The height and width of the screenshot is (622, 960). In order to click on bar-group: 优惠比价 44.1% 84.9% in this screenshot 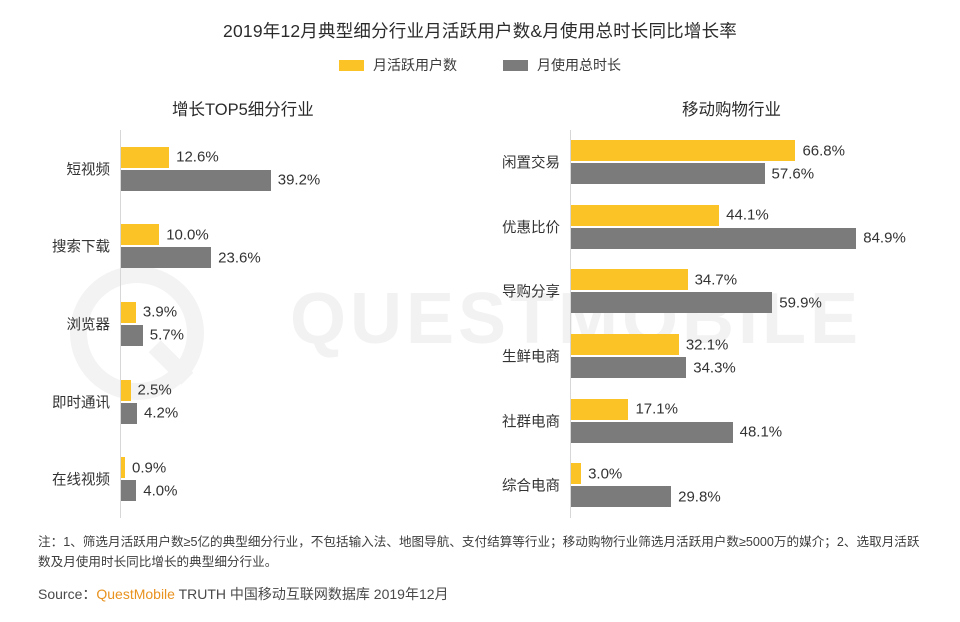, I will do `click(715, 227)`.